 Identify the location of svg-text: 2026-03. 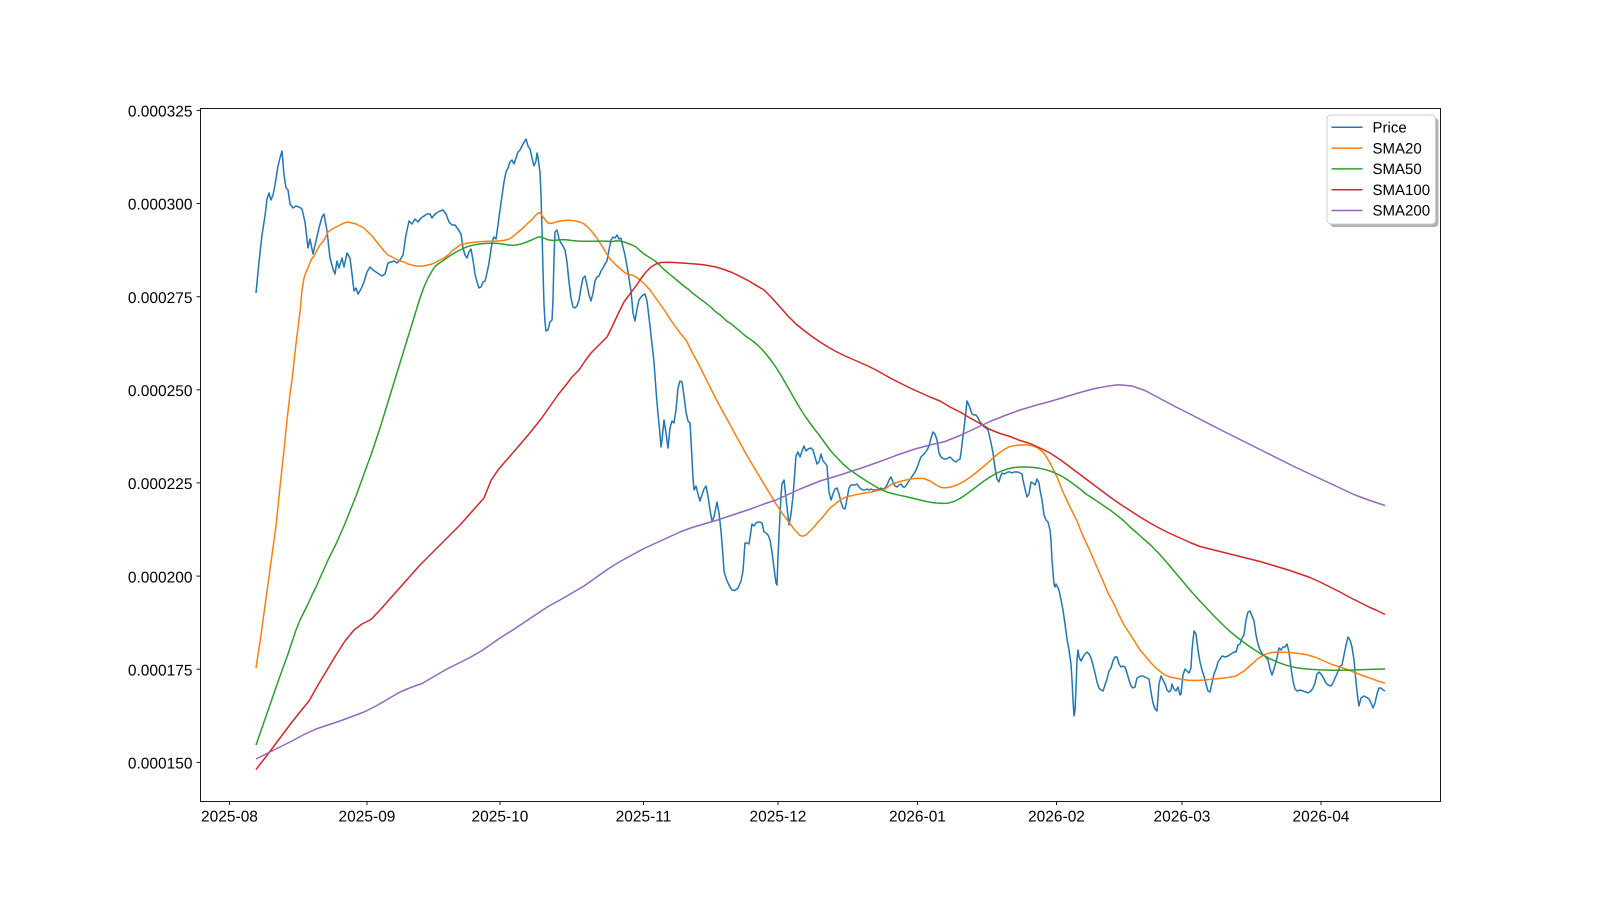
(1182, 817).